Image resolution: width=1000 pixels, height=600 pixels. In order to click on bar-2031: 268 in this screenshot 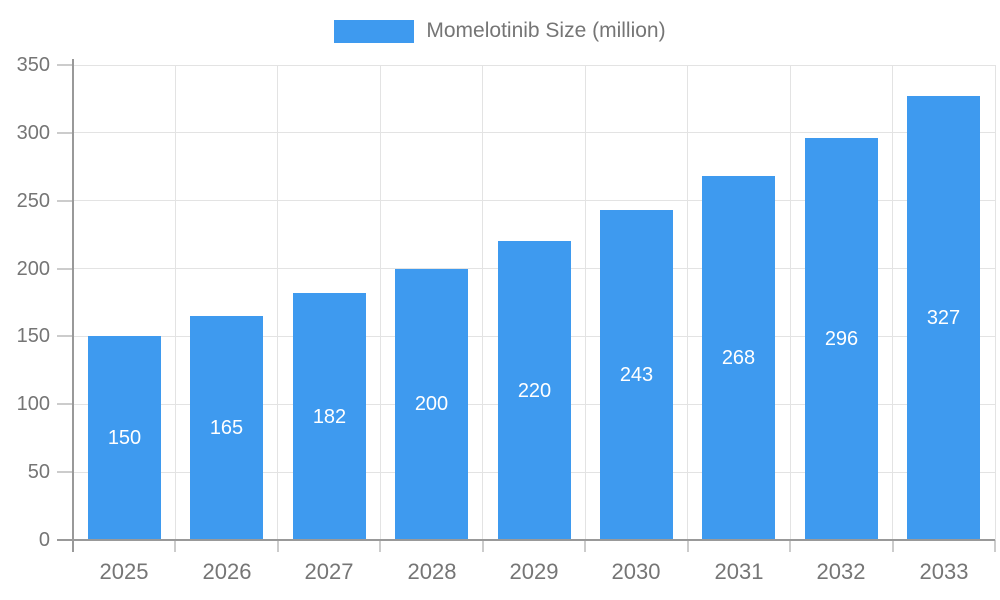, I will do `click(738, 358)`.